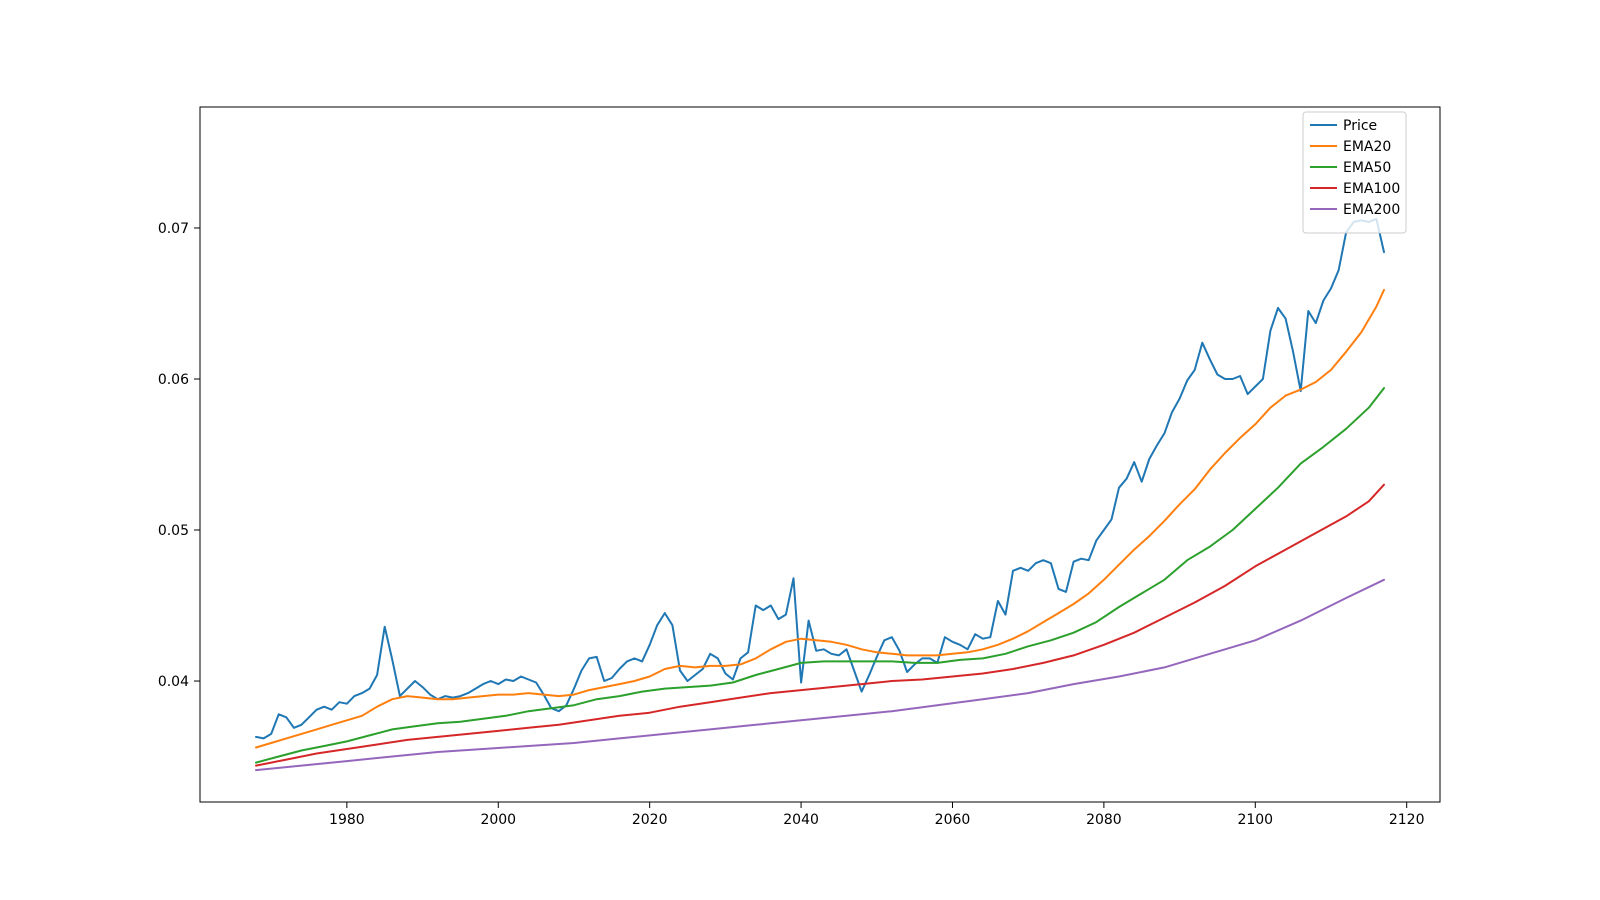 This screenshot has width=1600, height=900. Describe the element at coordinates (1371, 189) in the screenshot. I see `legend-item-label: EMA100` at that location.